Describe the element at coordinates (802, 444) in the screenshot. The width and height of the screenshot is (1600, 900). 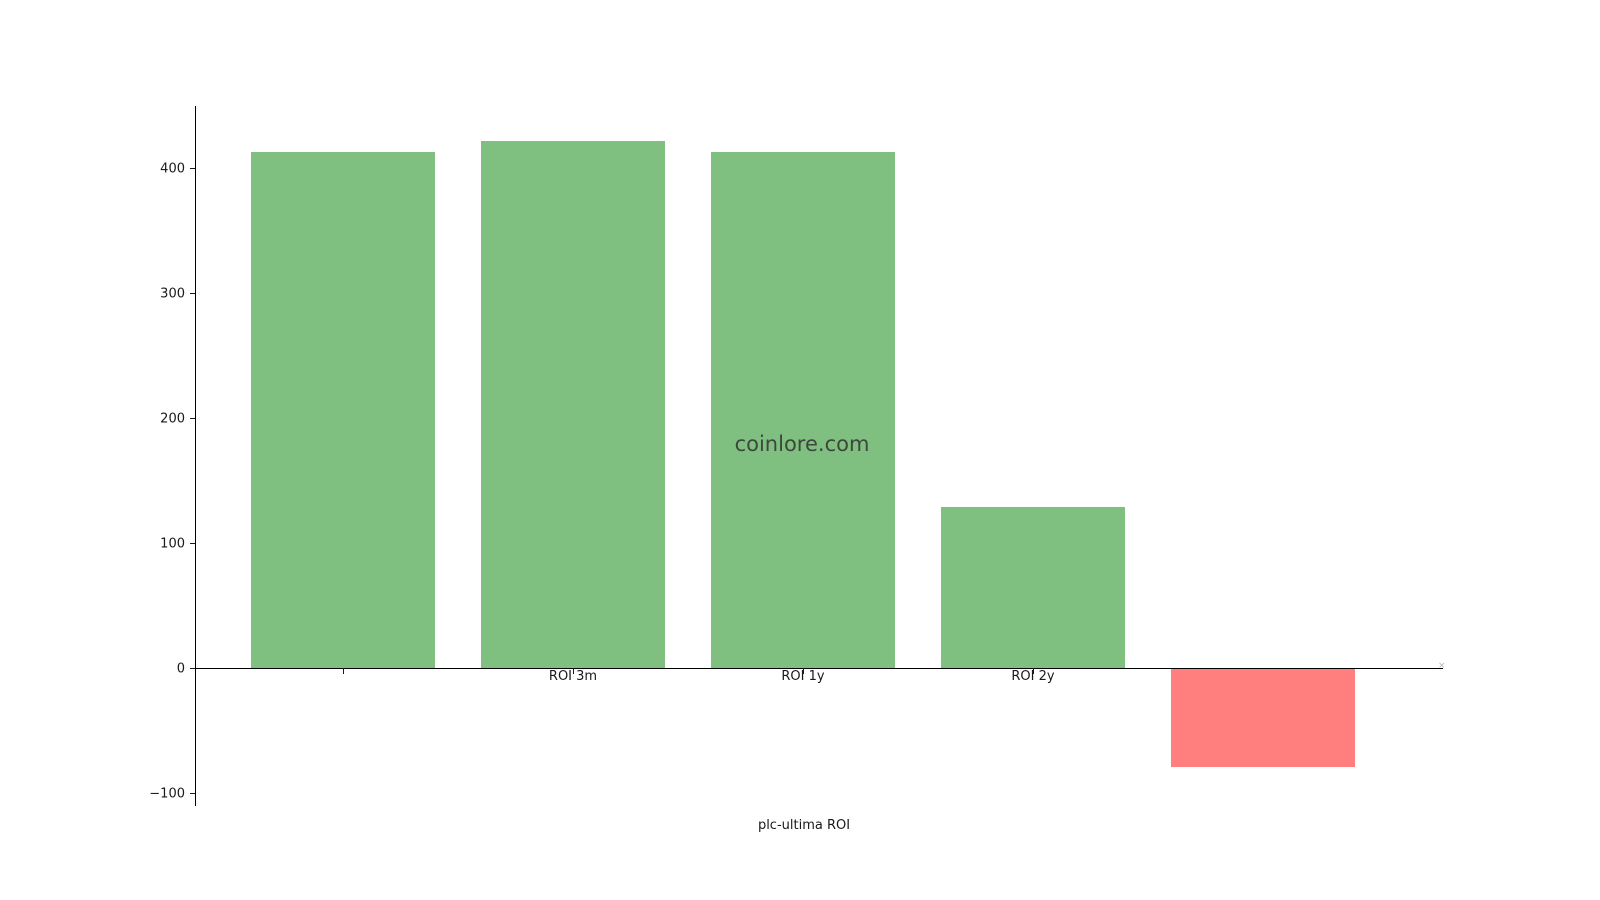
I see `watermark-text: coinlore.com` at that location.